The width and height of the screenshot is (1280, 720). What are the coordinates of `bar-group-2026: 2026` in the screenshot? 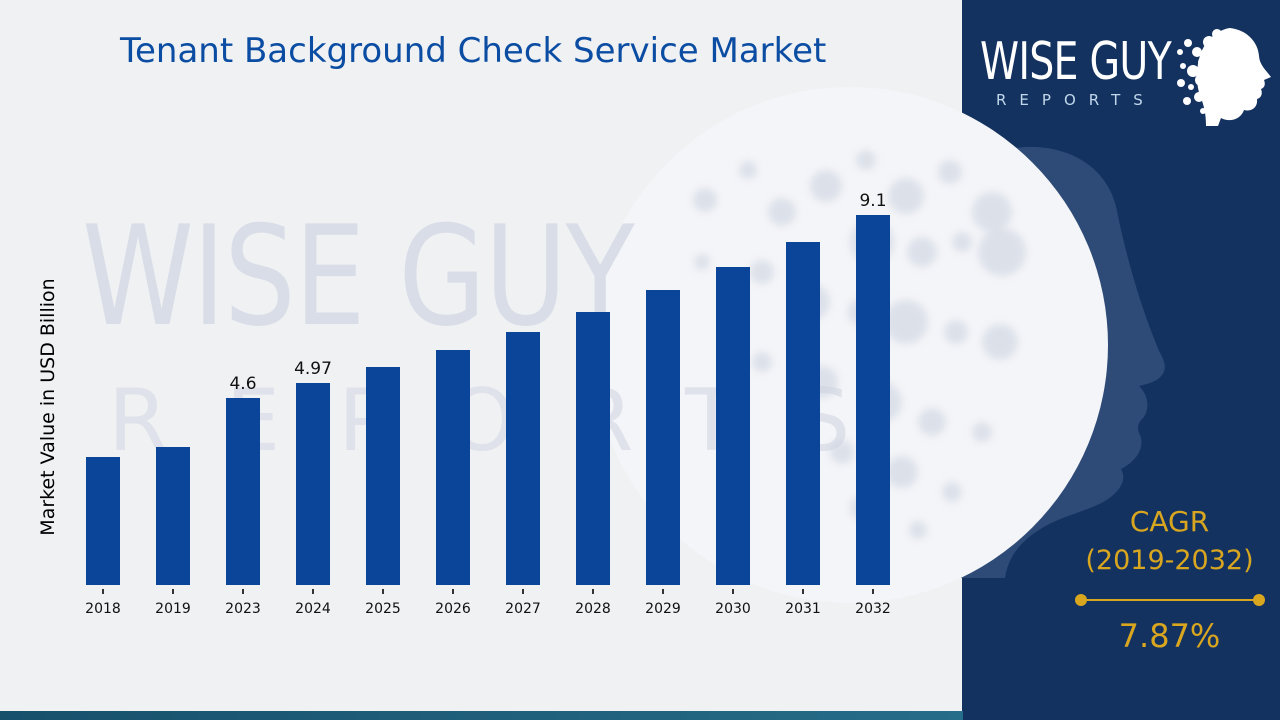 It's located at (453, 401).